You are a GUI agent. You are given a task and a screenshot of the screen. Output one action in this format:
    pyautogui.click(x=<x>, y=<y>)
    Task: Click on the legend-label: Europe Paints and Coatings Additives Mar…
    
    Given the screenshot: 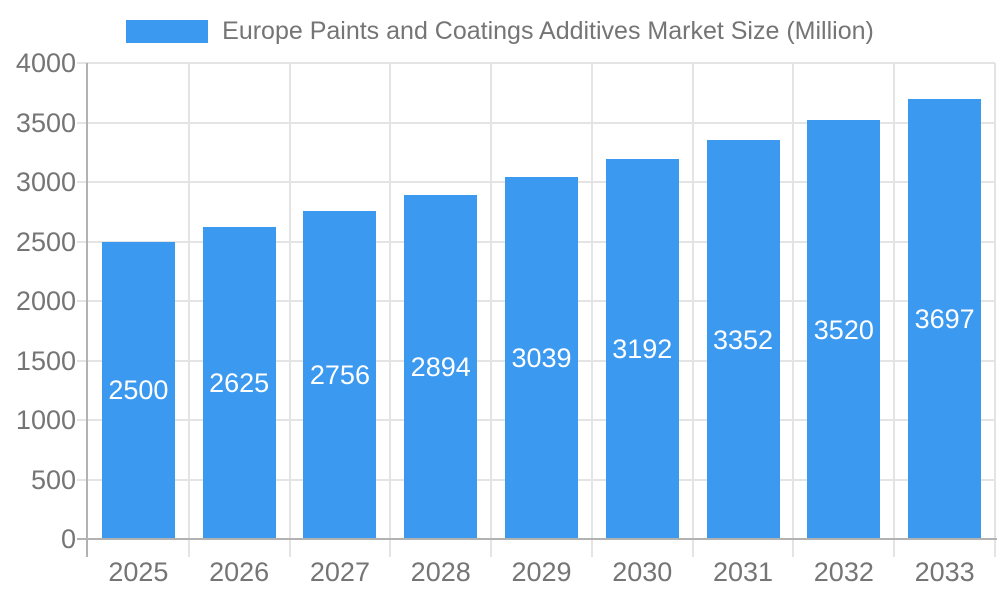 What is the action you would take?
    pyautogui.click(x=548, y=31)
    